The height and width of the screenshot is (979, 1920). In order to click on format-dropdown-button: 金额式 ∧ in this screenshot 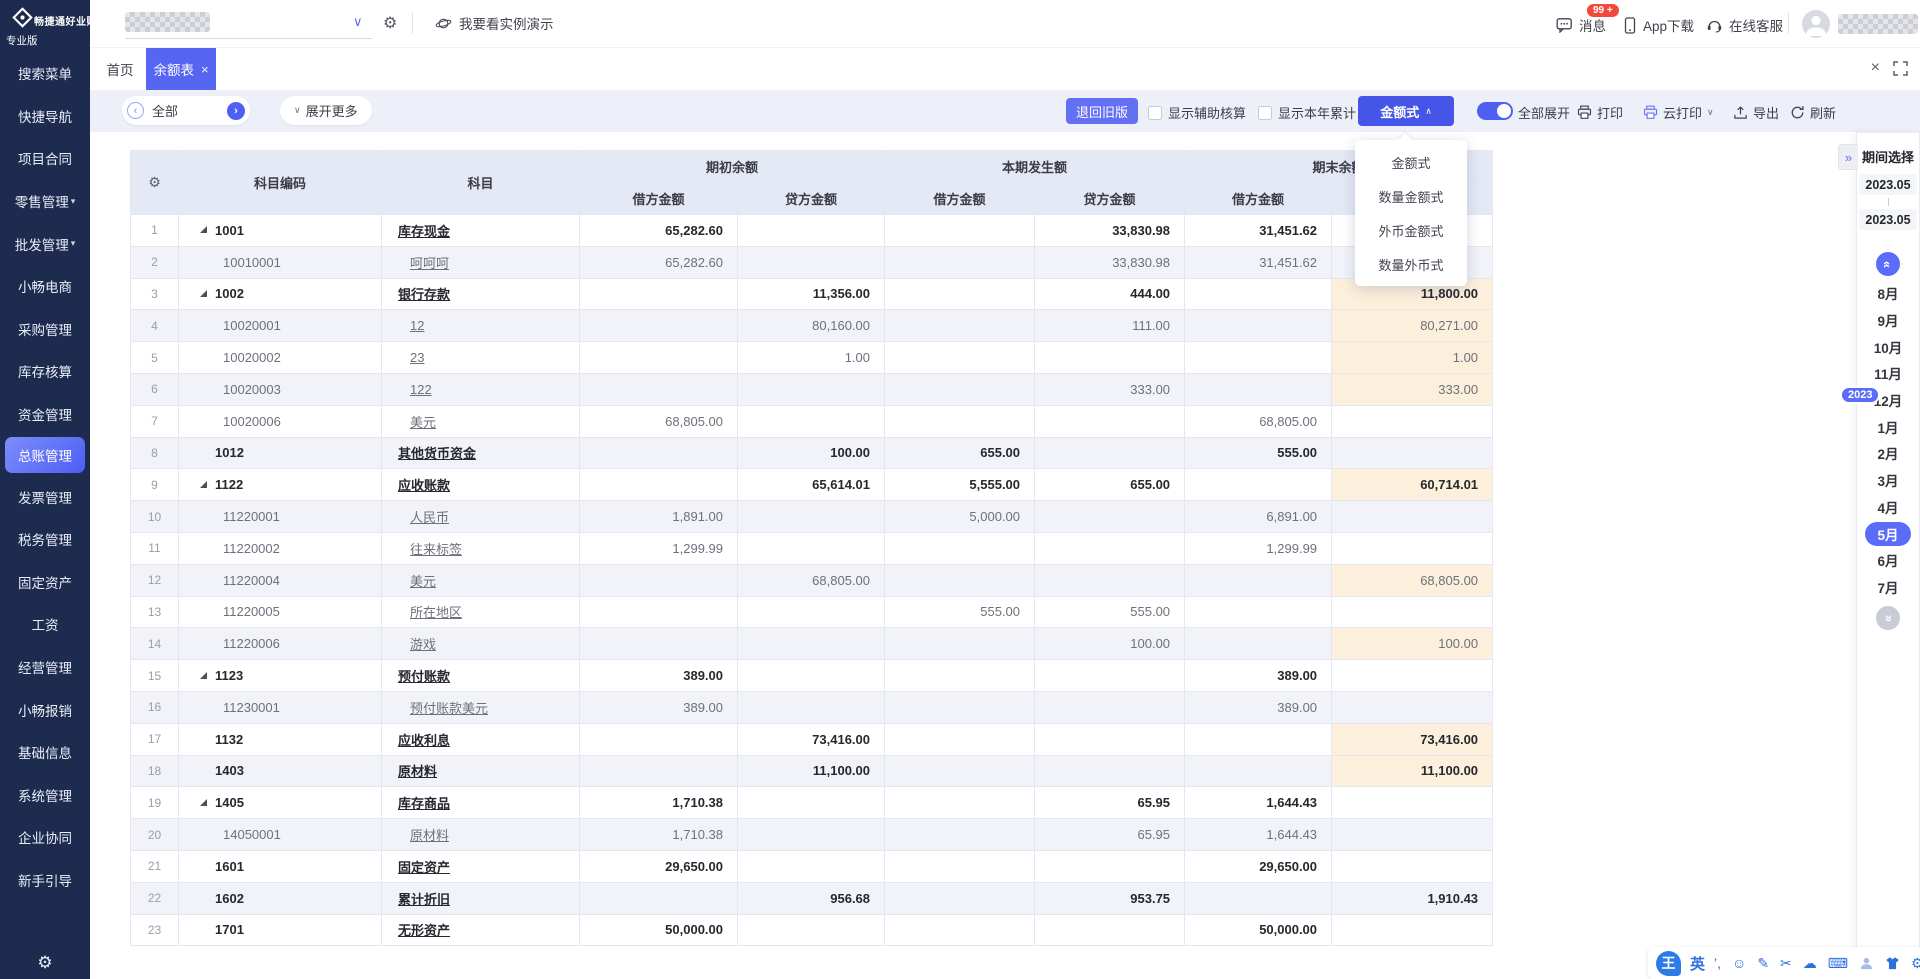, I will do `click(1406, 111)`.